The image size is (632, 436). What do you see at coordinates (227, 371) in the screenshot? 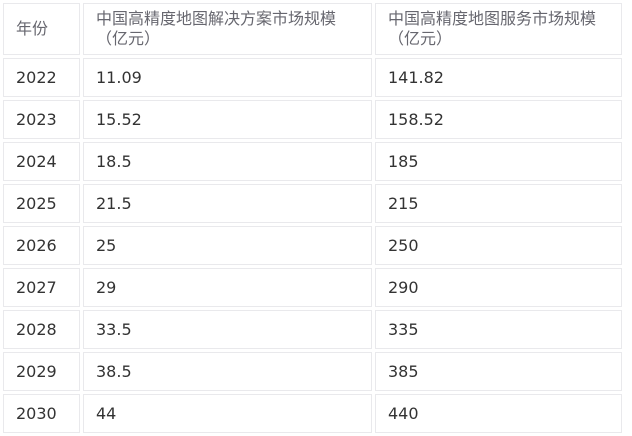
I see `cell-solution-market-value: 38.5` at bounding box center [227, 371].